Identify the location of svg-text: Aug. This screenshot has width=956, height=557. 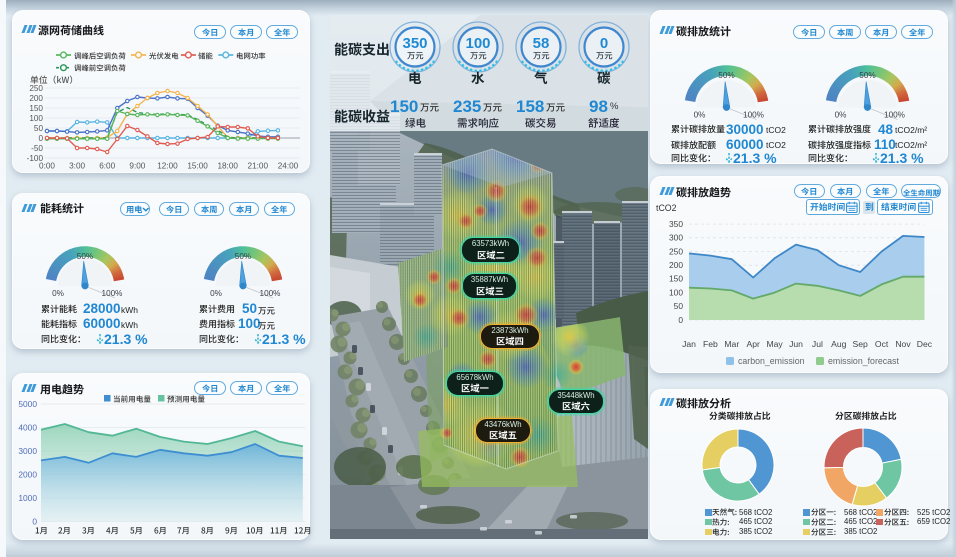
(839, 344).